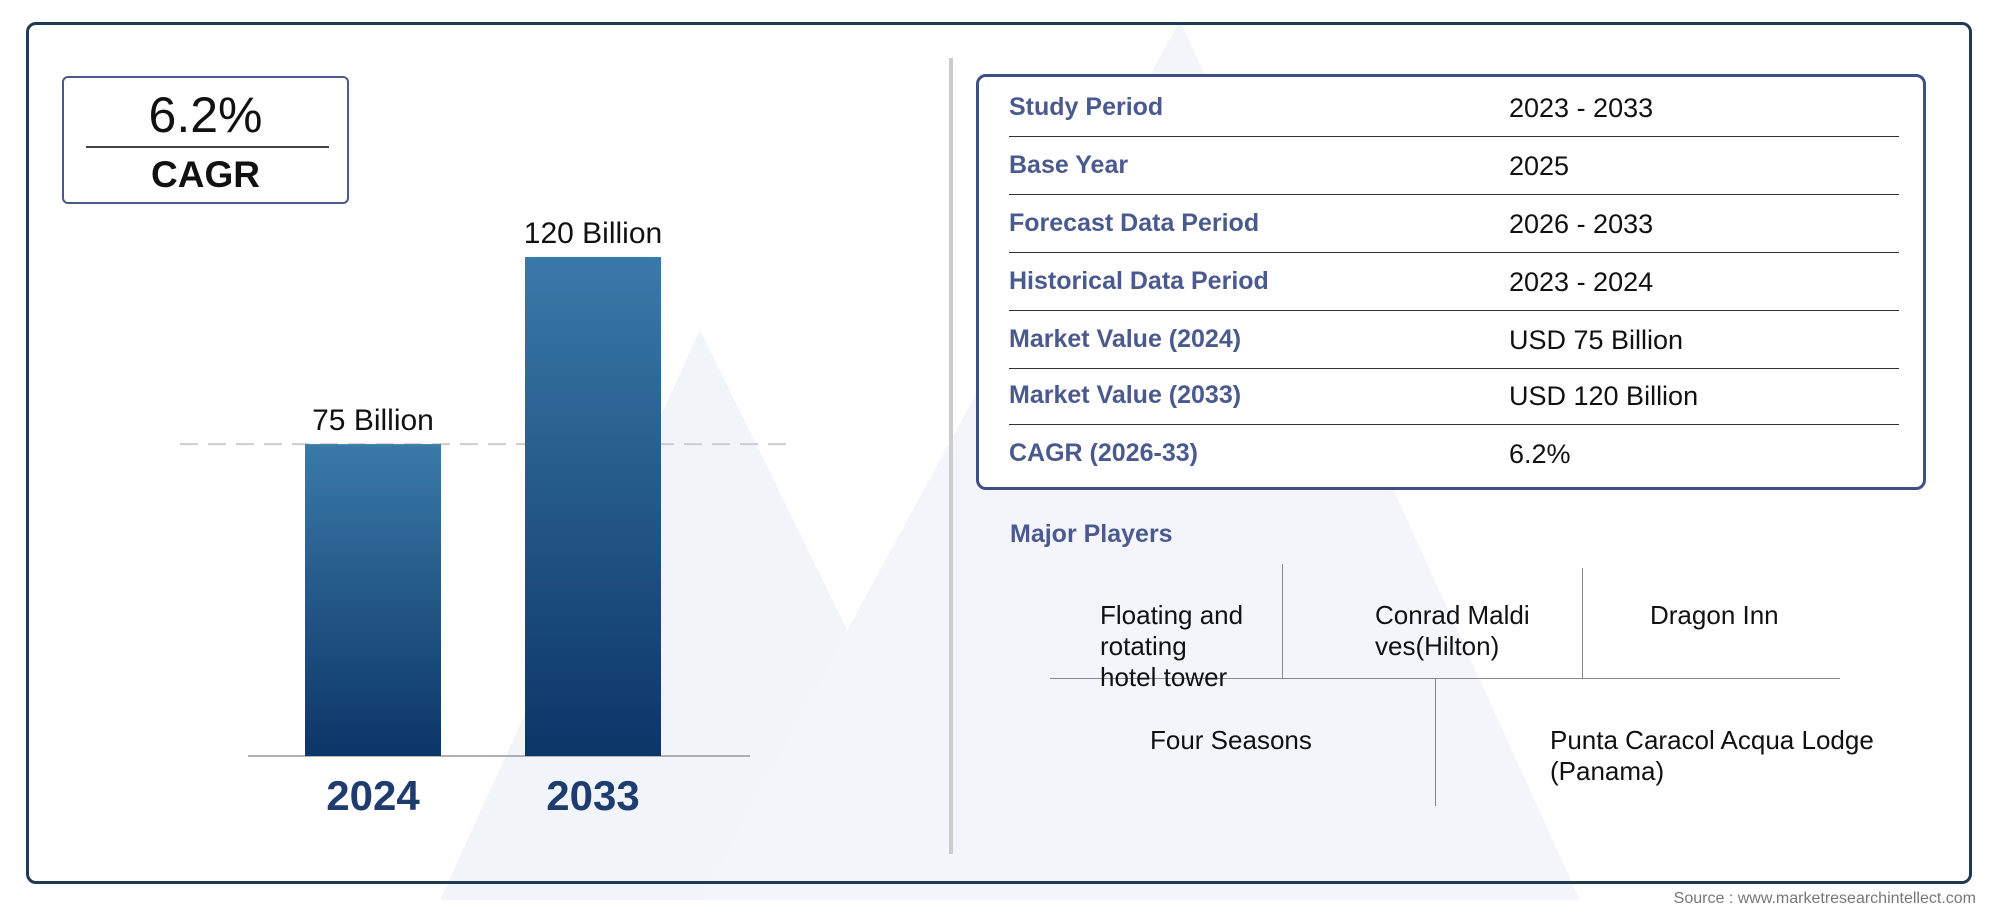 This screenshot has width=2000, height=917. Describe the element at coordinates (1540, 454) in the screenshot. I see `info-value: 6.2%` at that location.